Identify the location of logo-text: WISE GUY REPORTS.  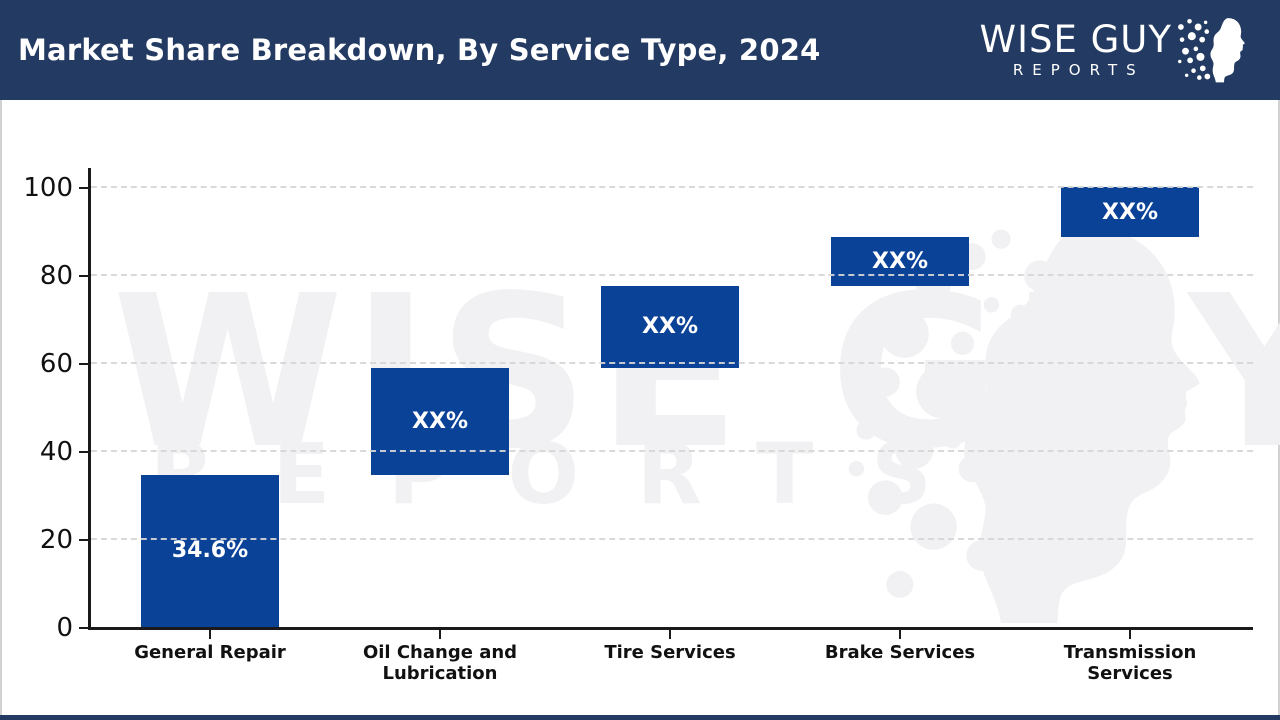
(1076, 50).